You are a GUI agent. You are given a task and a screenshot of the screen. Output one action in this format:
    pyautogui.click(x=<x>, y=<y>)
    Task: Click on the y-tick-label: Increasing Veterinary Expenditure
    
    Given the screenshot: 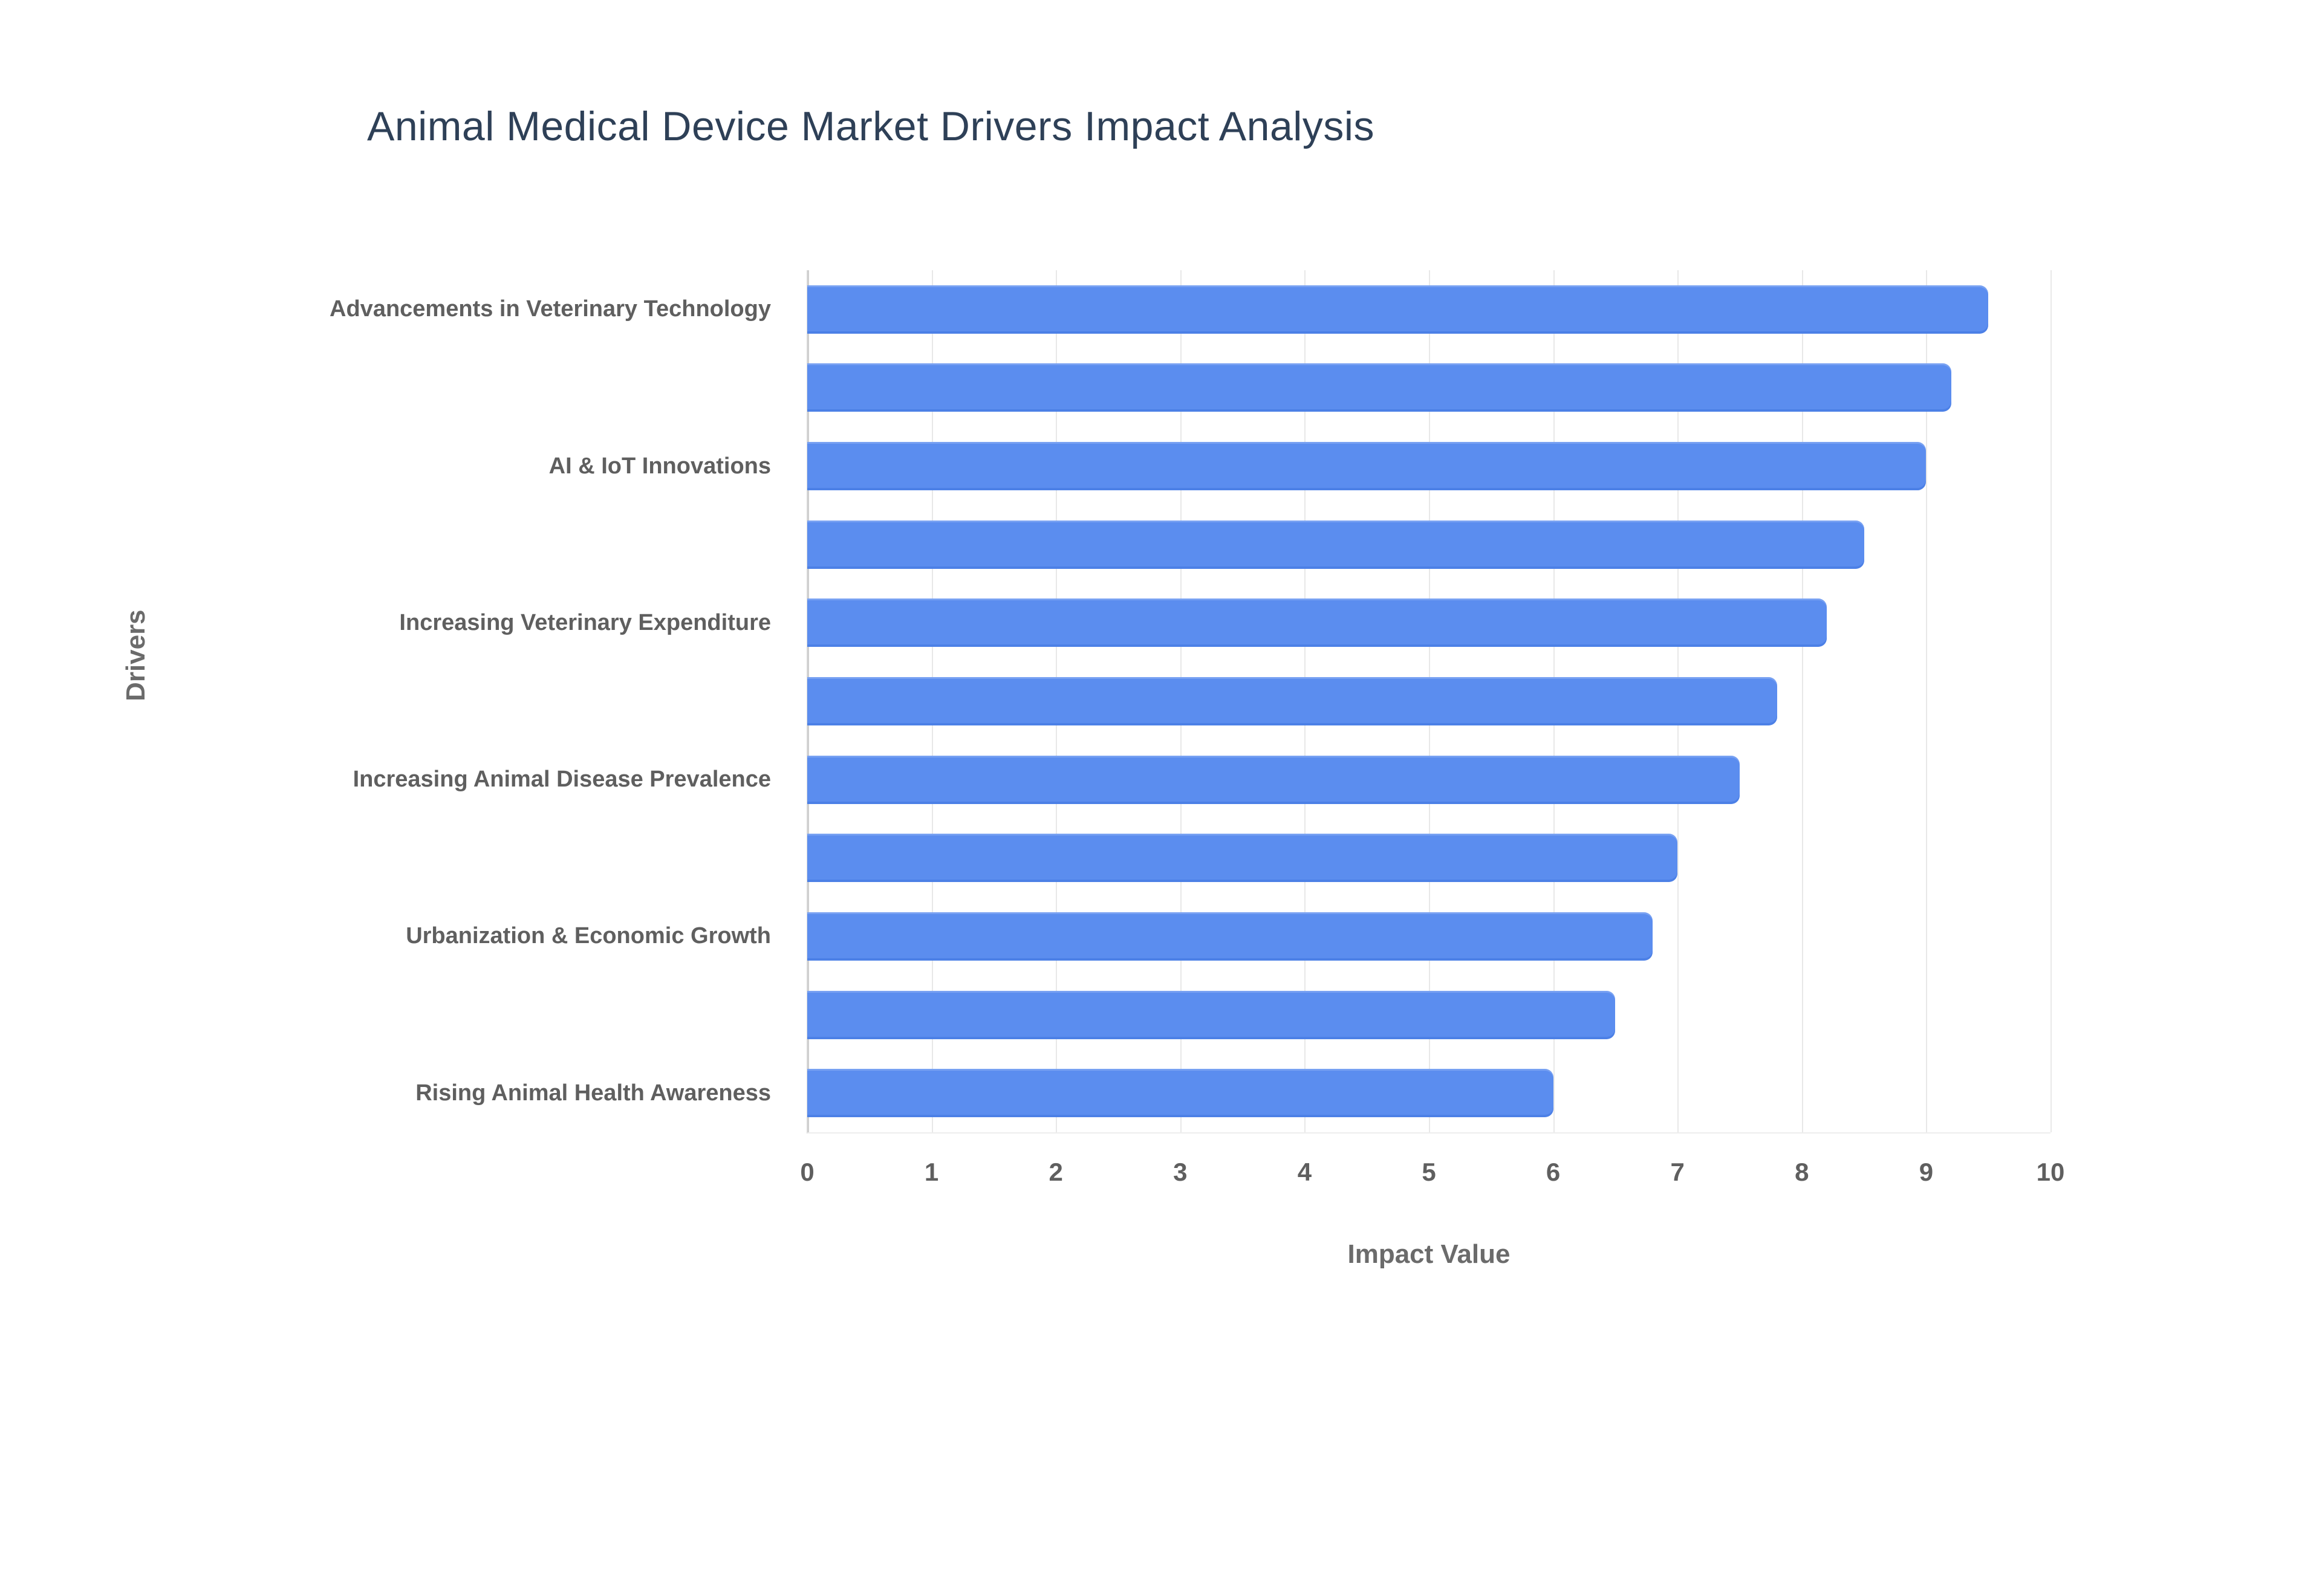 What is the action you would take?
    pyautogui.click(x=585, y=622)
    